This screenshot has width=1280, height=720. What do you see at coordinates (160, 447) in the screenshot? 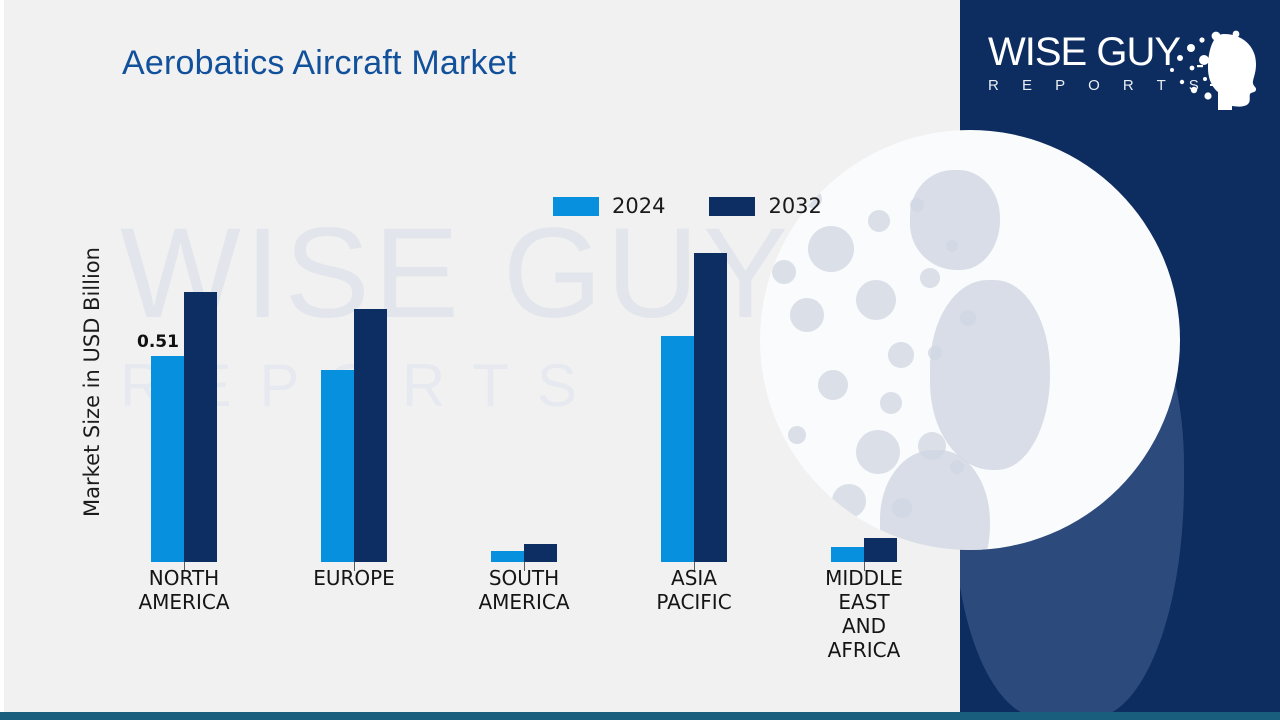
I see `bar-2024-north-america: 0.51` at bounding box center [160, 447].